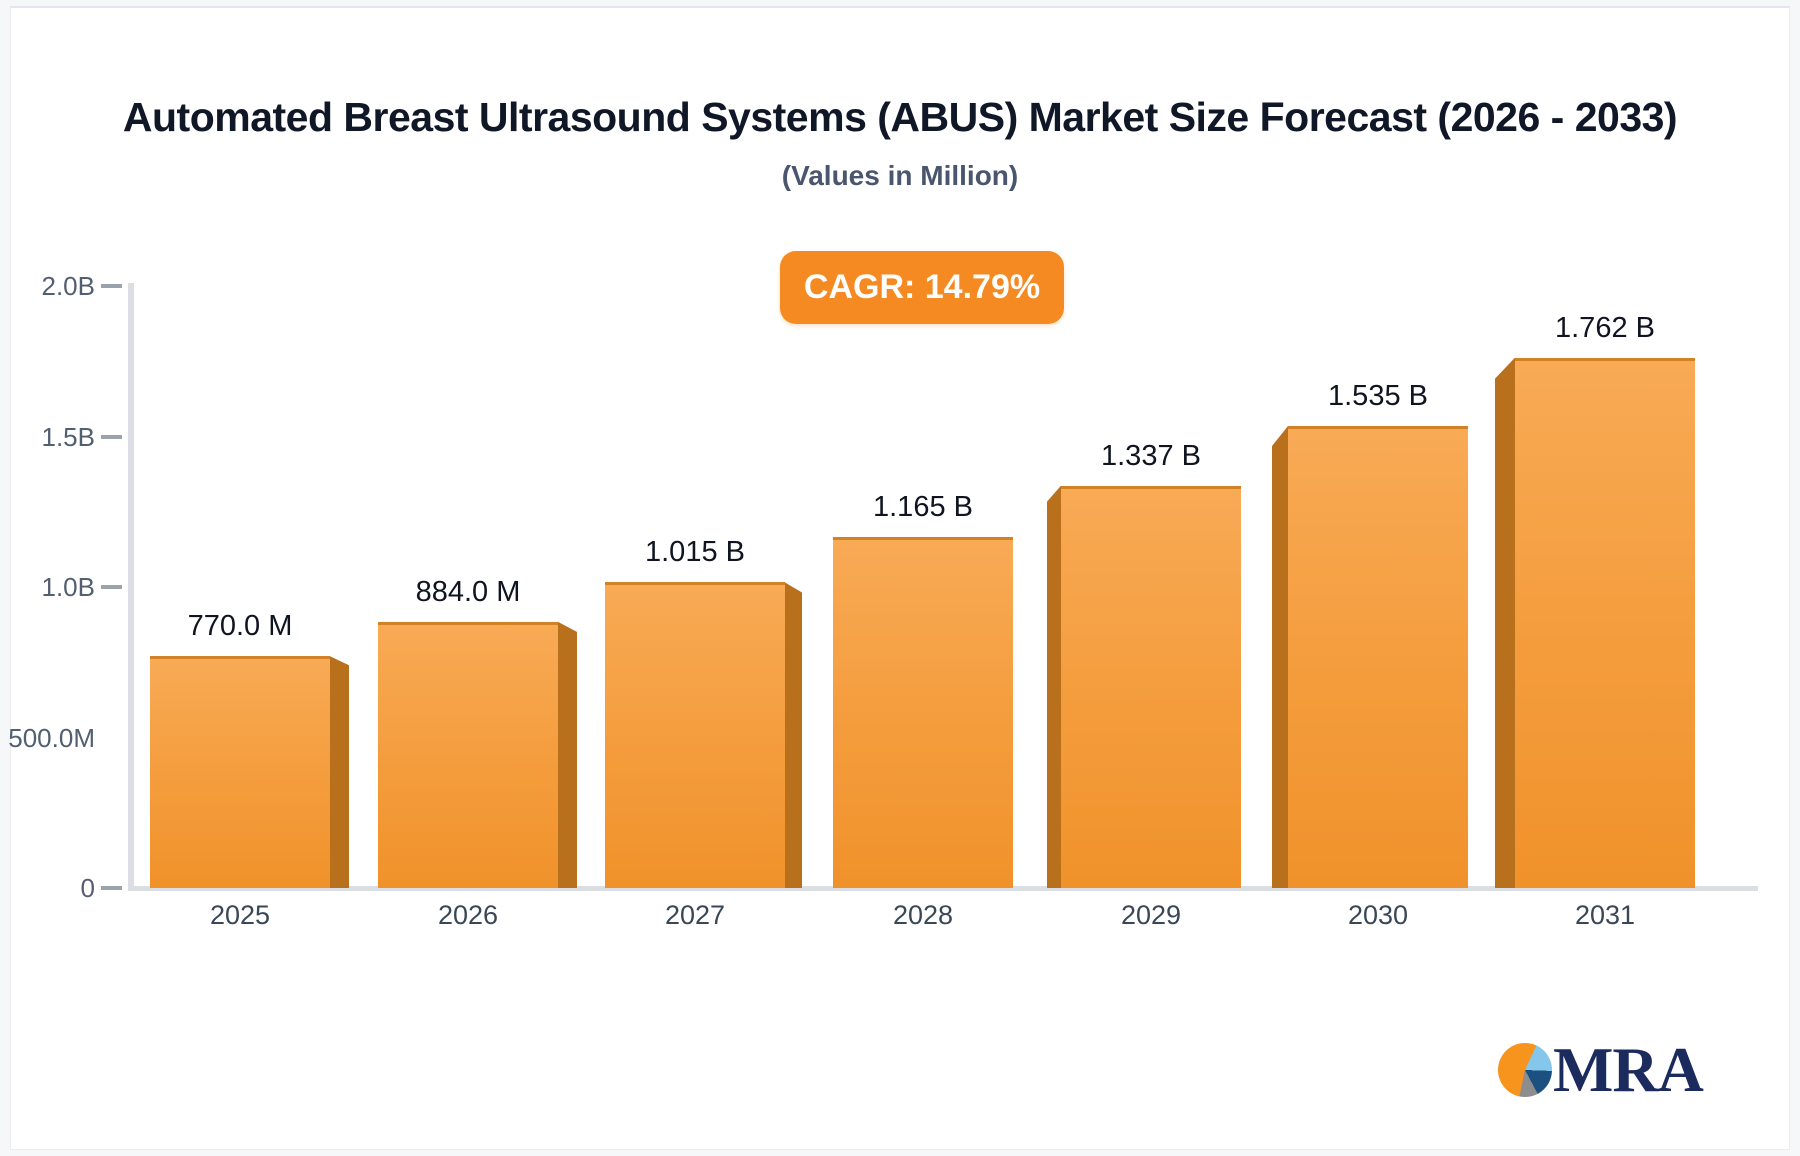 Image resolution: width=1800 pixels, height=1156 pixels. I want to click on x-axis-category-label: 2029, so click(1151, 915).